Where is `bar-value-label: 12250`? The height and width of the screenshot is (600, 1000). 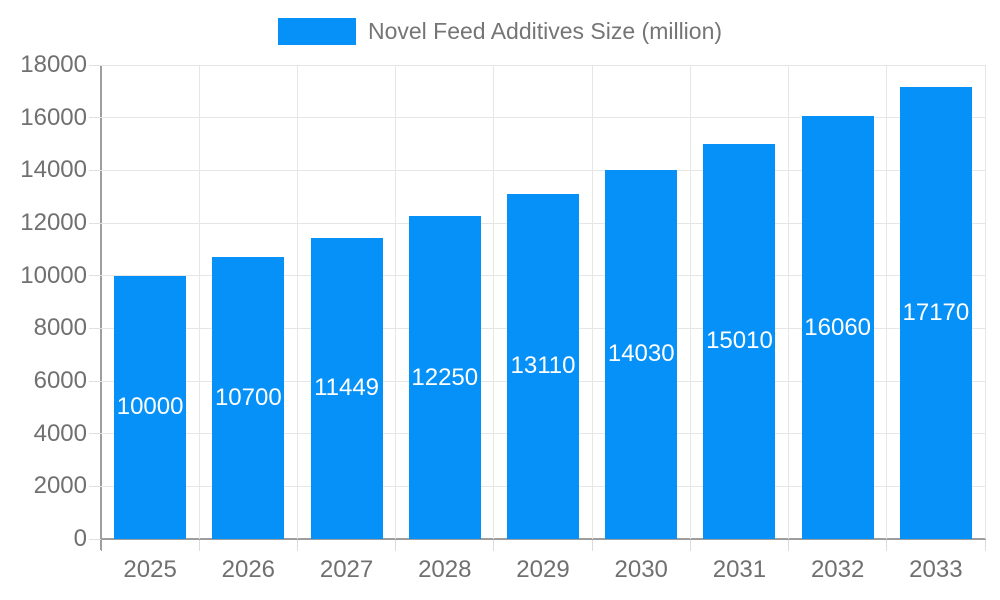 bar-value-label: 12250 is located at coordinates (445, 377).